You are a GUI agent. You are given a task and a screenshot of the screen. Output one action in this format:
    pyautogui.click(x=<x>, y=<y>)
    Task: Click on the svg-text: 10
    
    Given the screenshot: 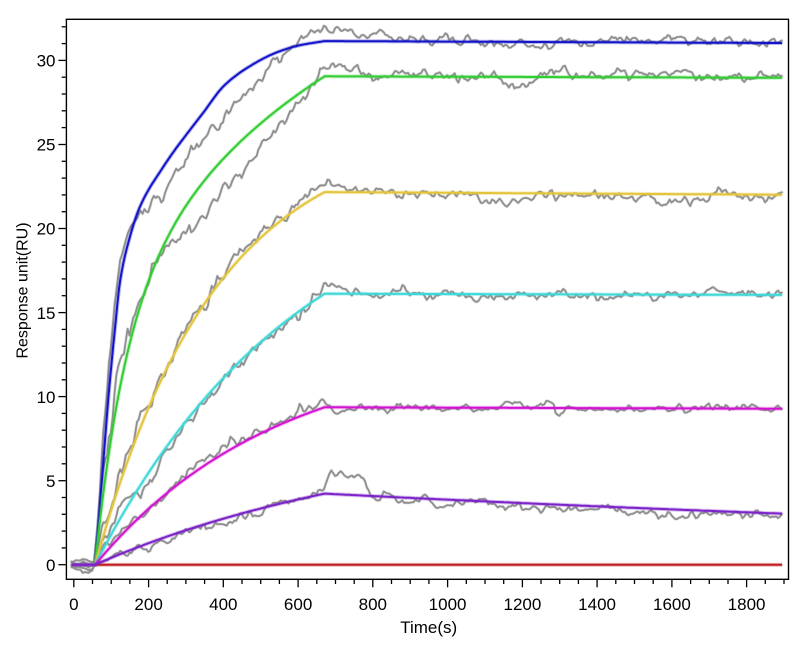 What is the action you would take?
    pyautogui.click(x=46, y=397)
    